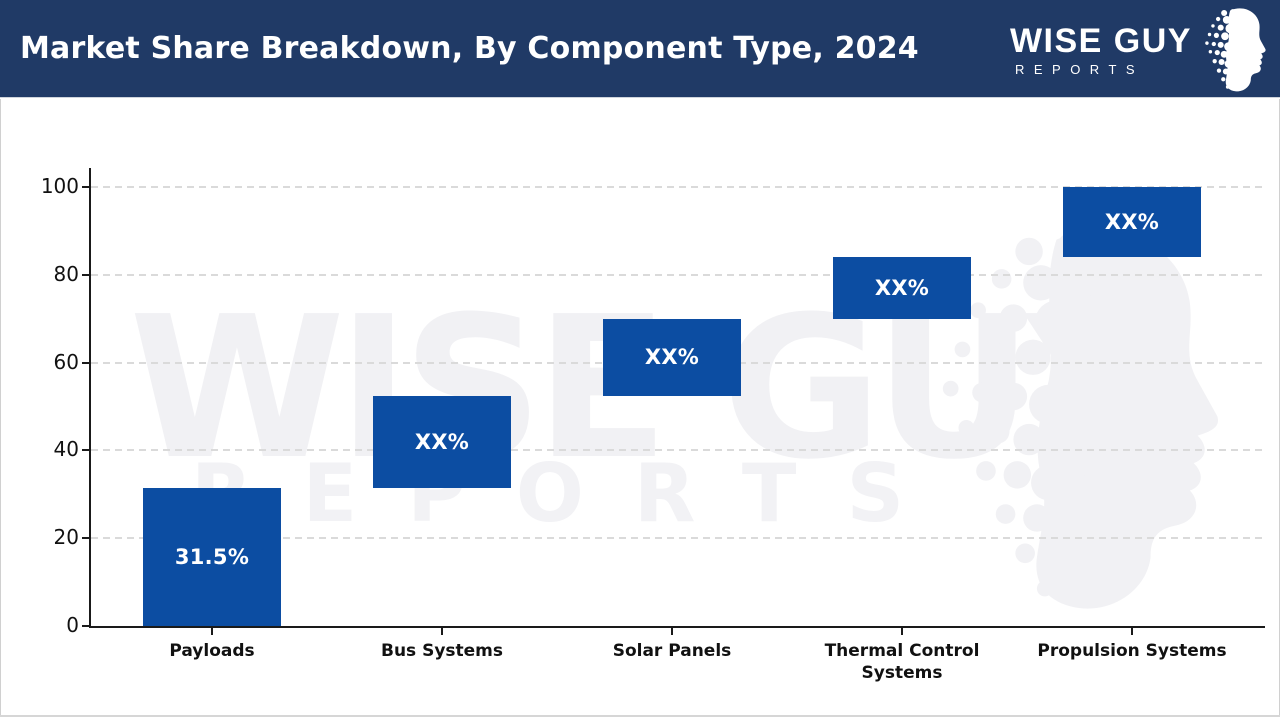  Describe the element at coordinates (1100, 41) in the screenshot. I see `brand-name: WISE GUY` at that location.